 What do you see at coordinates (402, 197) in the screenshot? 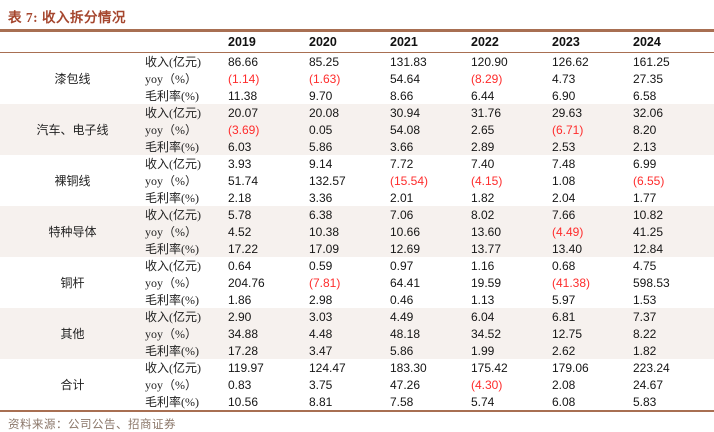
I see `value-cell: 2.01` at bounding box center [402, 197].